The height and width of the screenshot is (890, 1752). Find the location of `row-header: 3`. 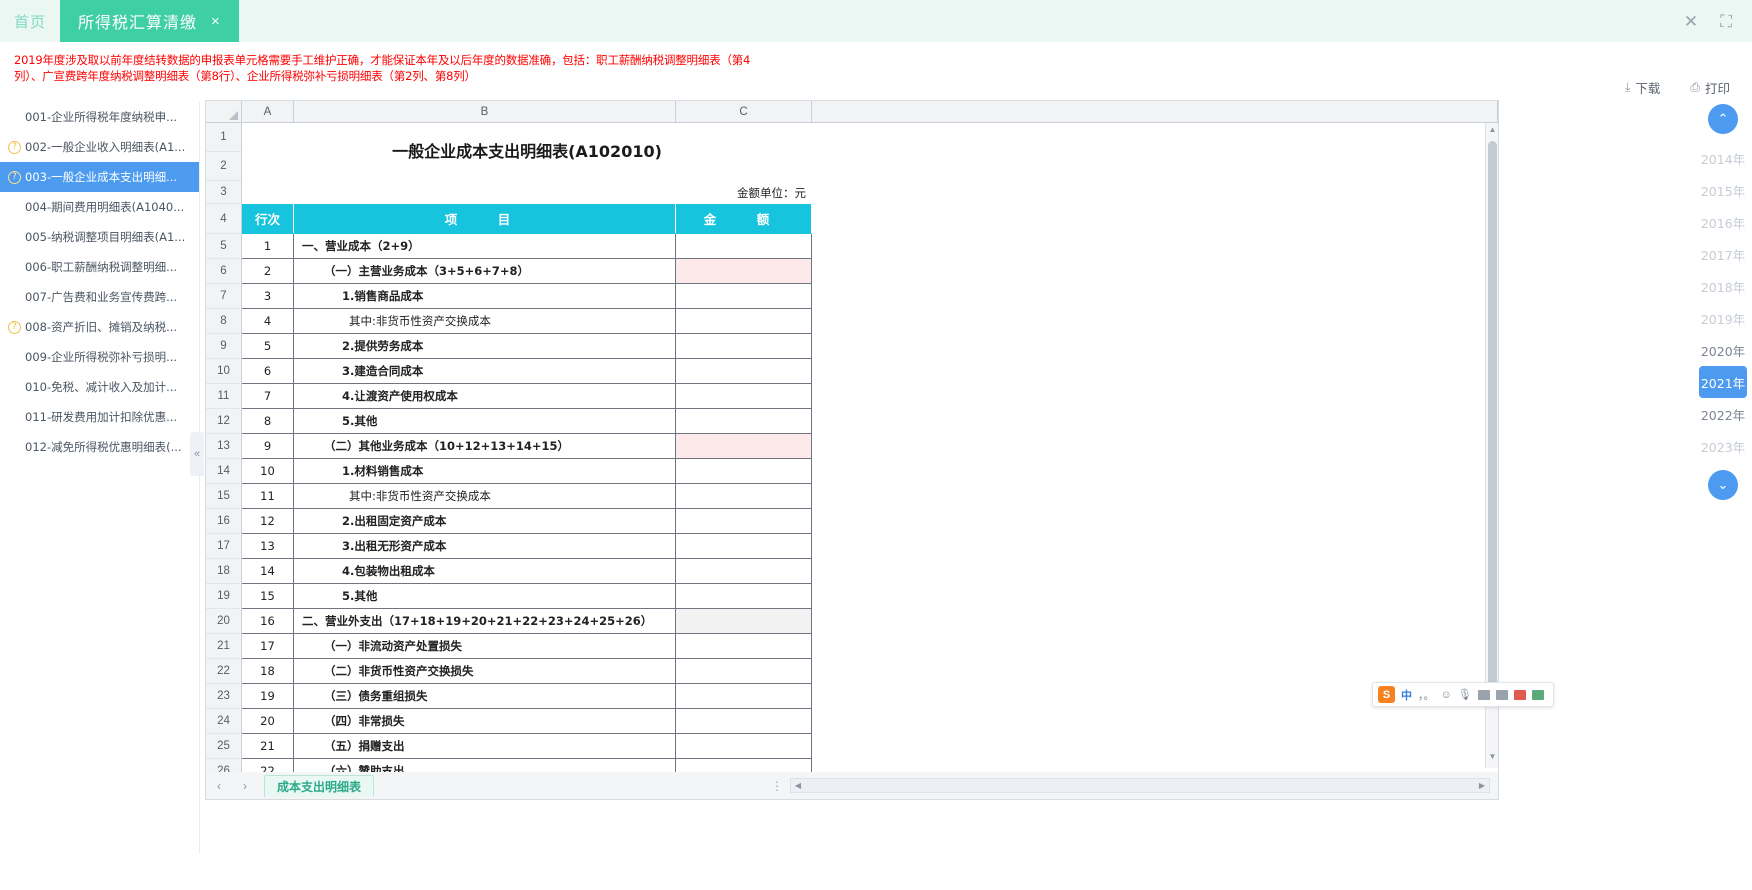

row-header: 3 is located at coordinates (224, 192).